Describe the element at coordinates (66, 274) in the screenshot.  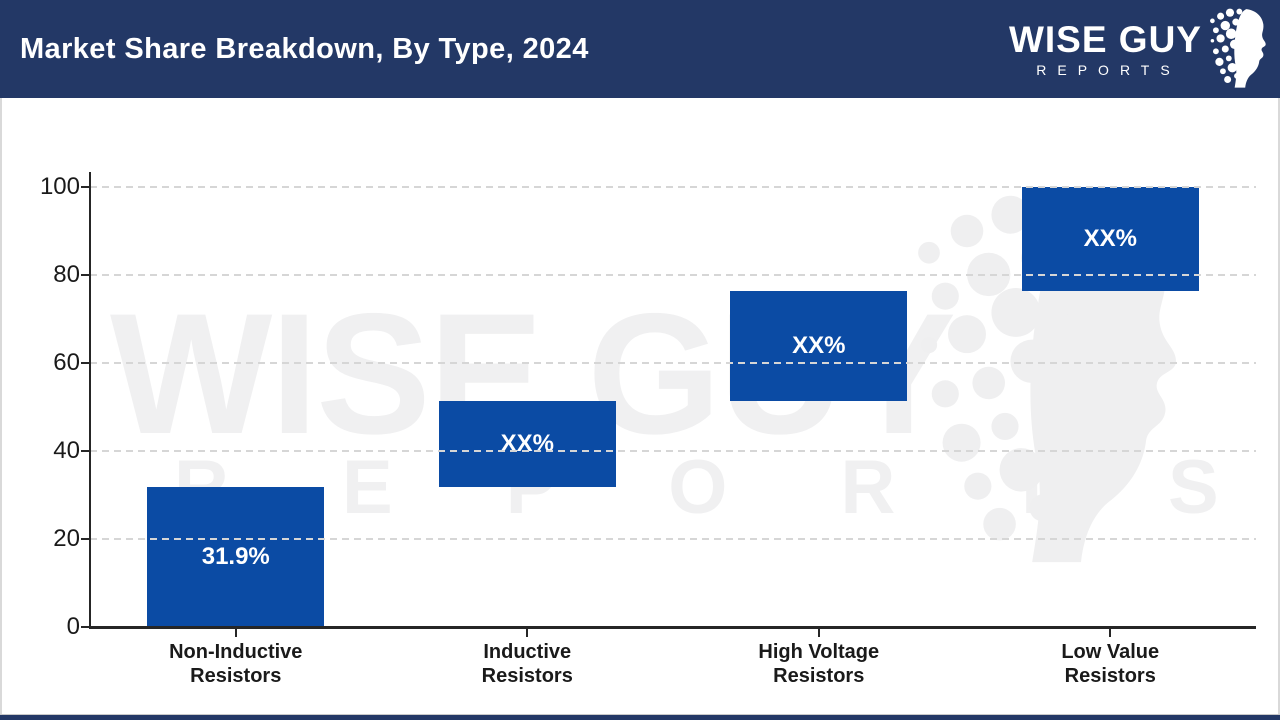
I see `y-tick-label: 80` at that location.